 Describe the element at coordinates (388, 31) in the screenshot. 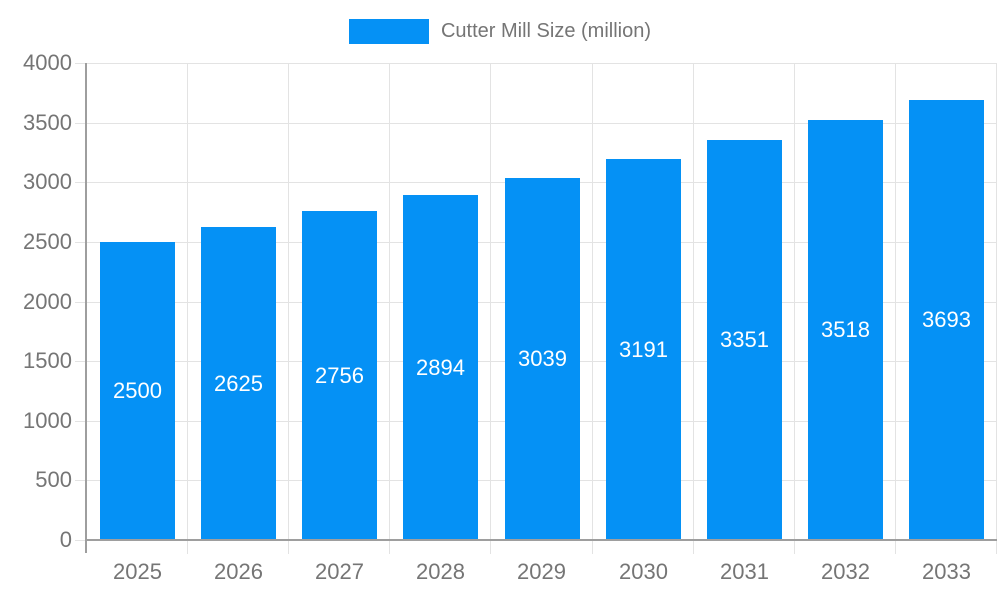

I see `legend-swatch` at that location.